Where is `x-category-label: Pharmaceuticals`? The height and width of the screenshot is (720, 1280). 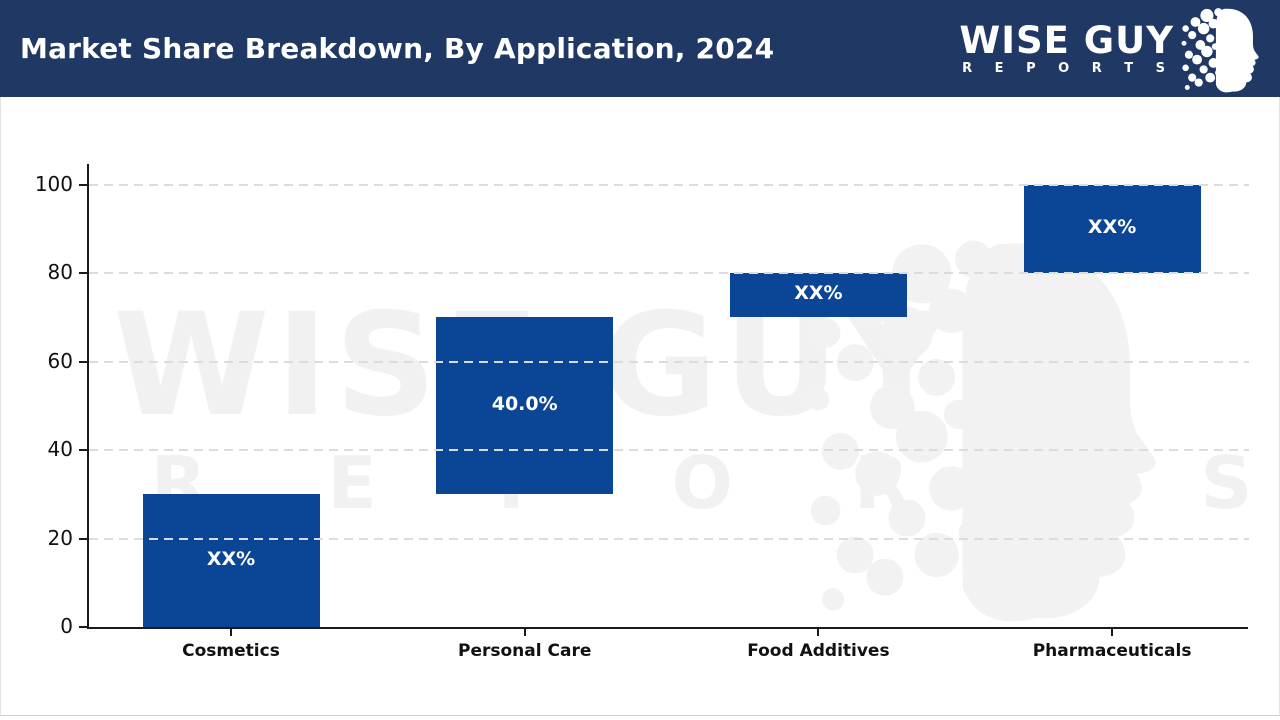
x-category-label: Pharmaceuticals is located at coordinates (1112, 651).